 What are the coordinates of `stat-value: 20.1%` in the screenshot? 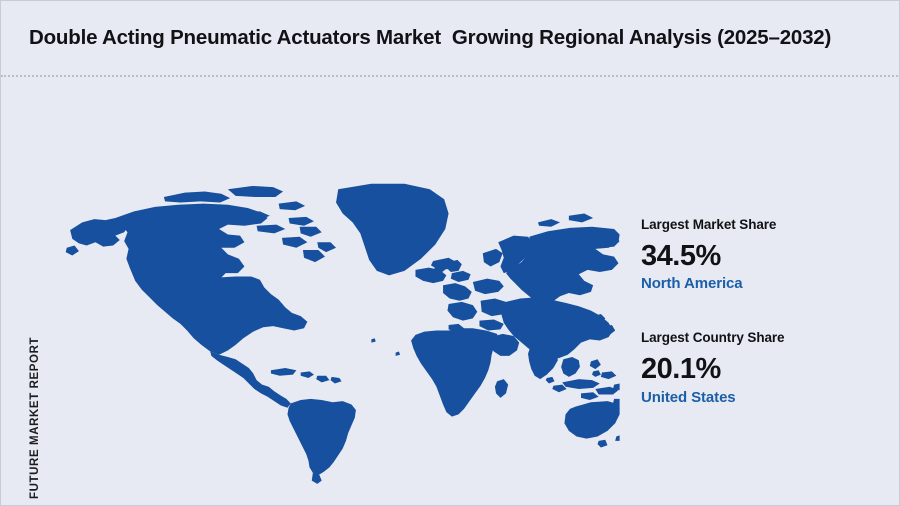 It's located at (681, 369).